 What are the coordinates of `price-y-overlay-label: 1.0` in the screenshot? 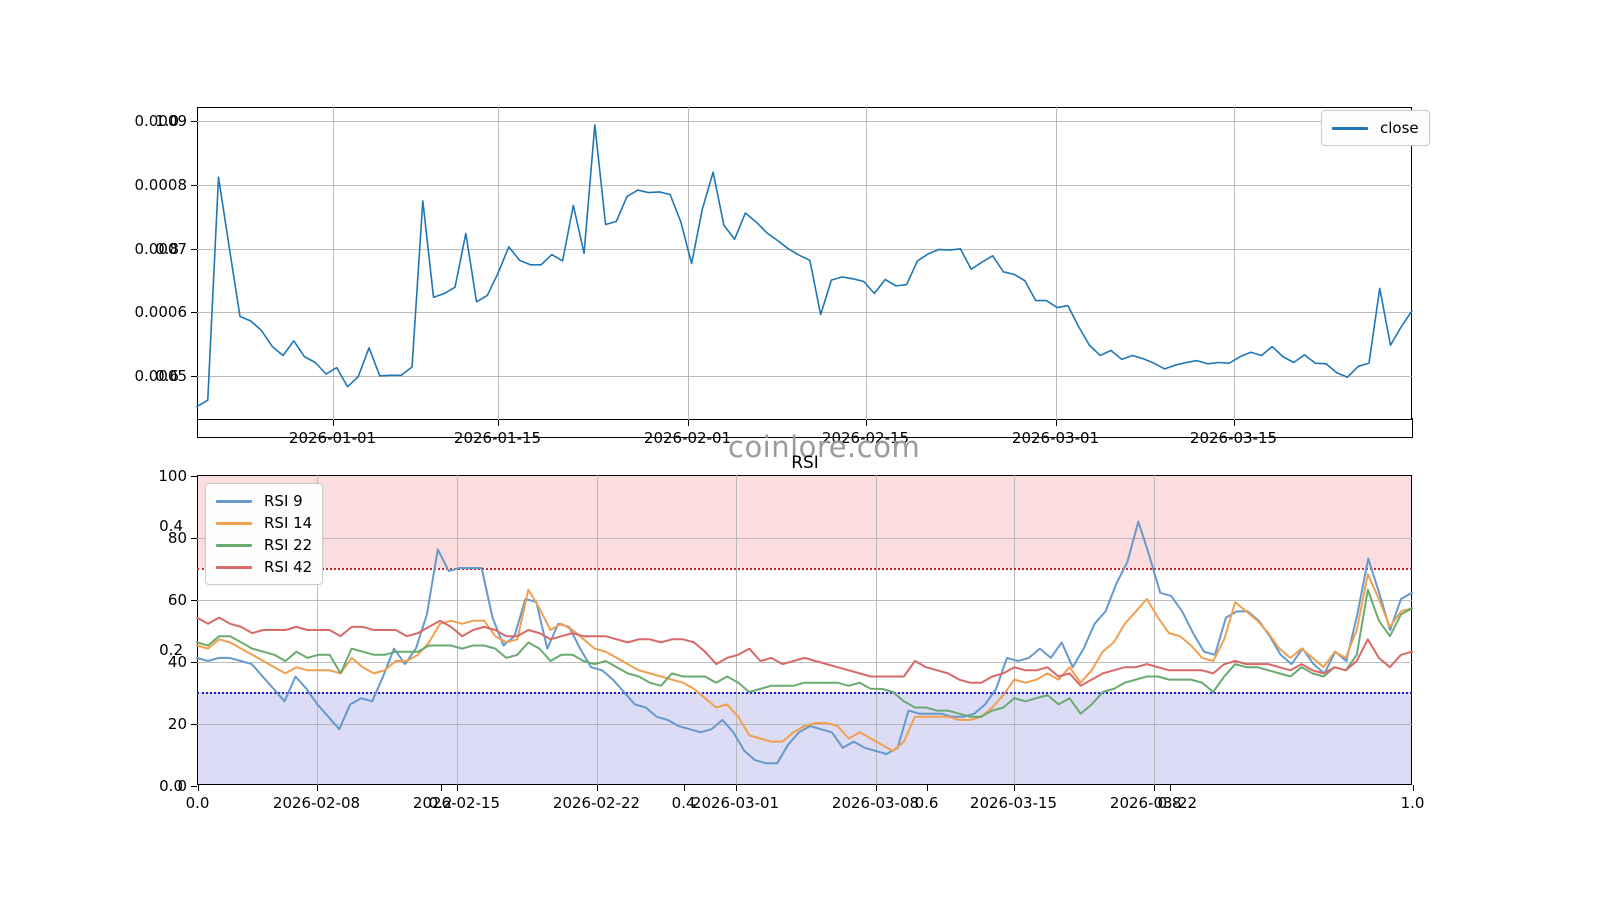 It's located at (167, 120).